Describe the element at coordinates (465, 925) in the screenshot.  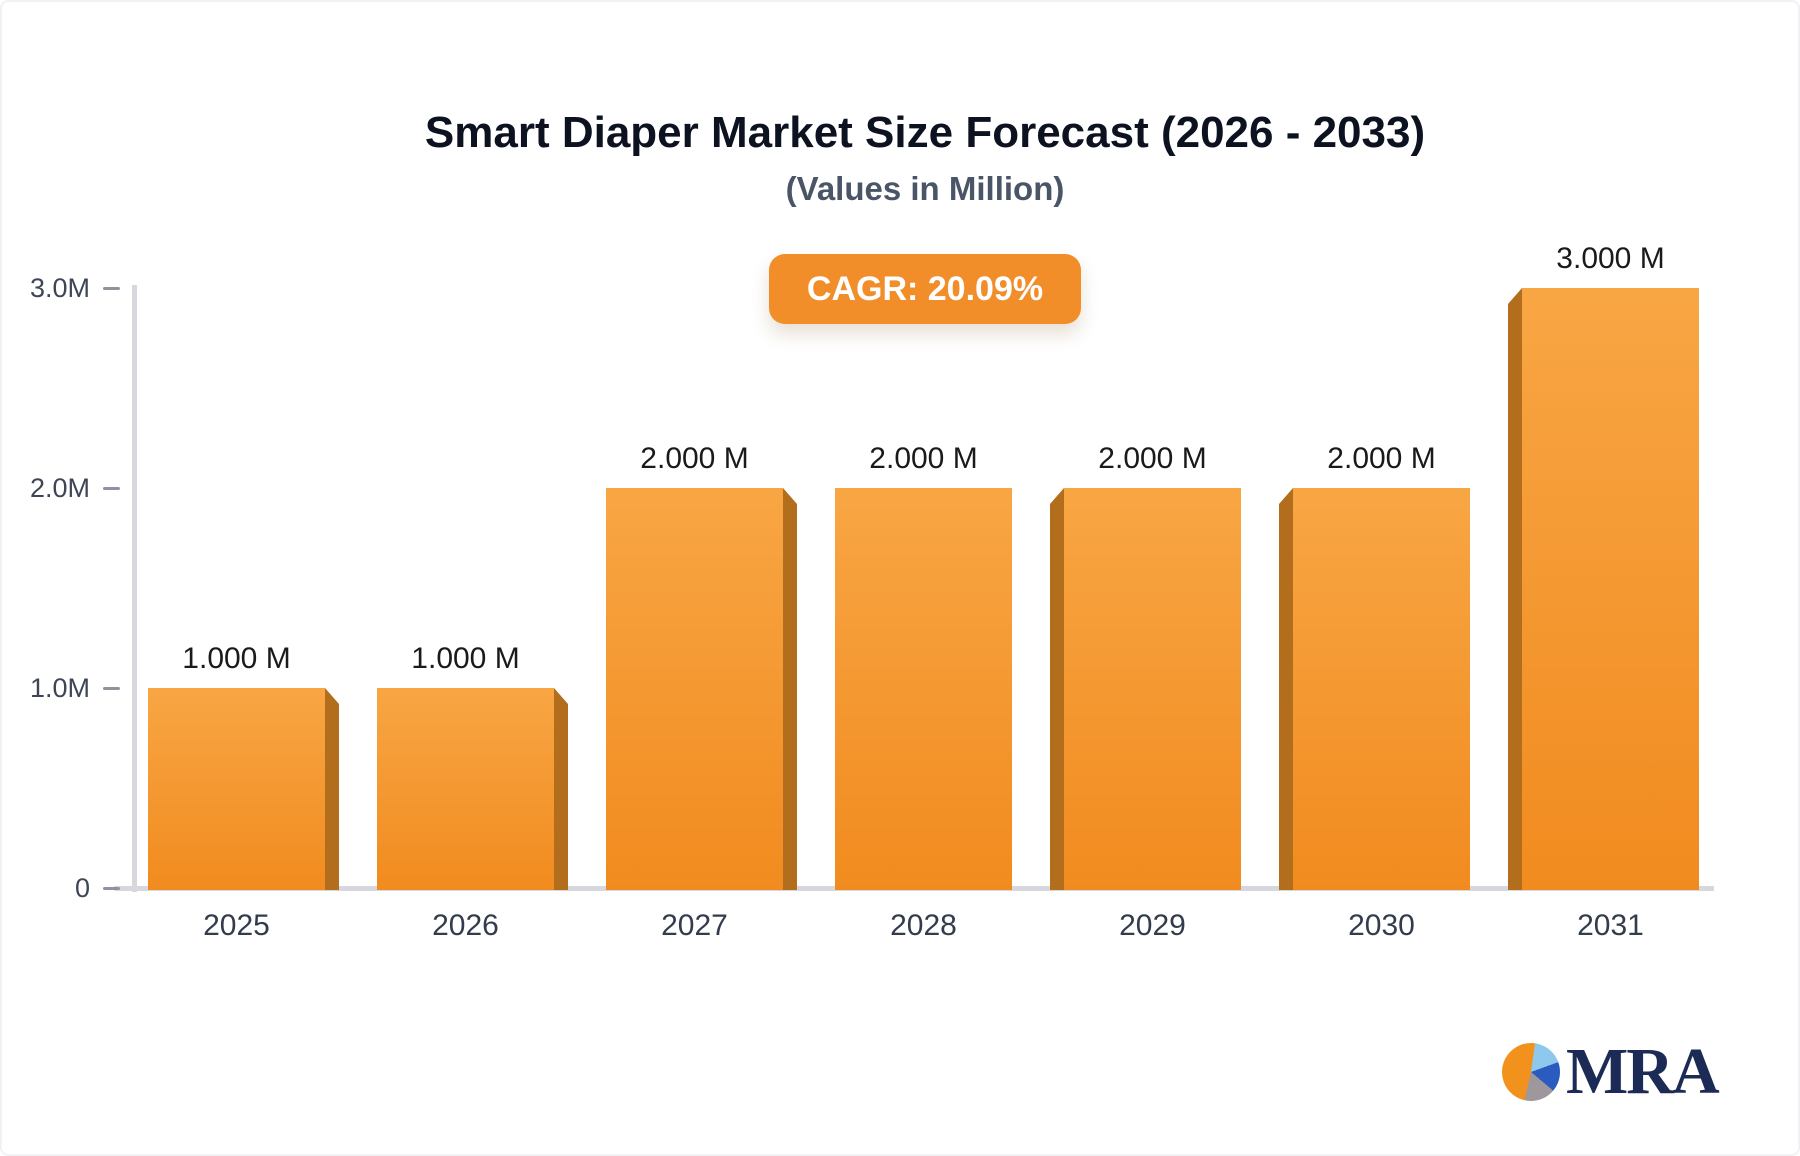
I see `x-axis-label-2026: 2026` at that location.